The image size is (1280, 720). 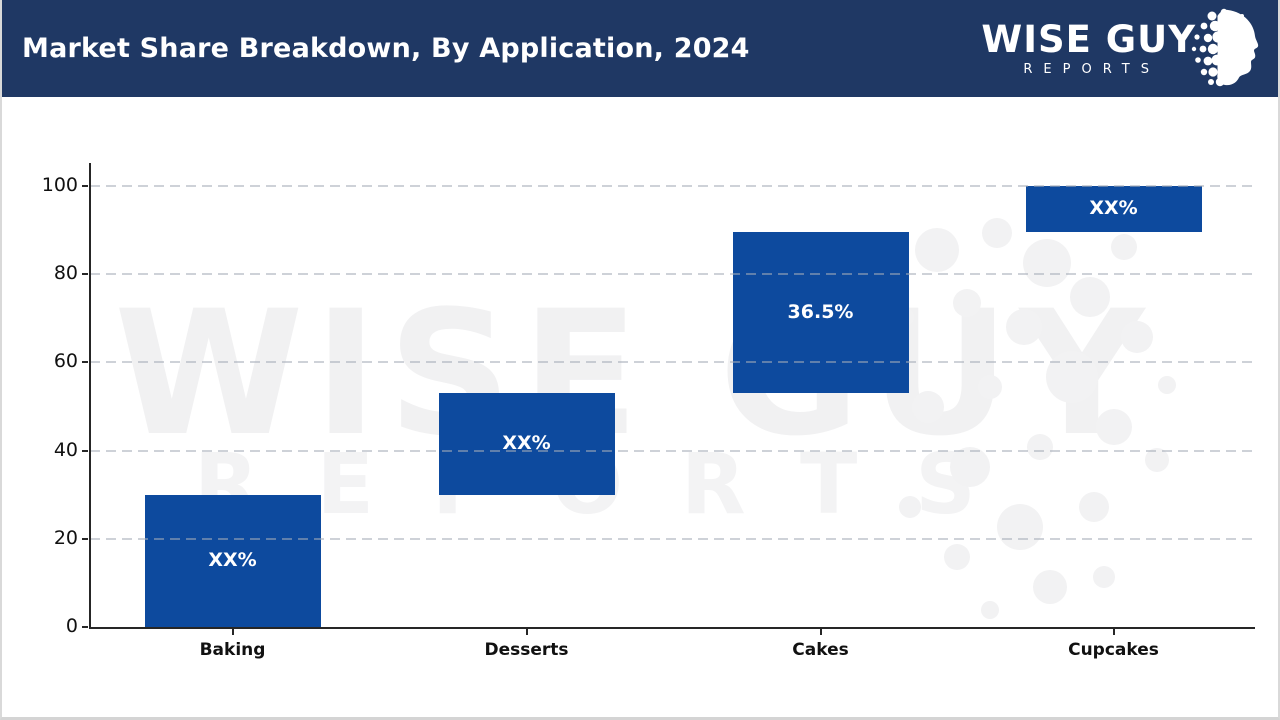 I want to click on bar-cakes, so click(x=820, y=313).